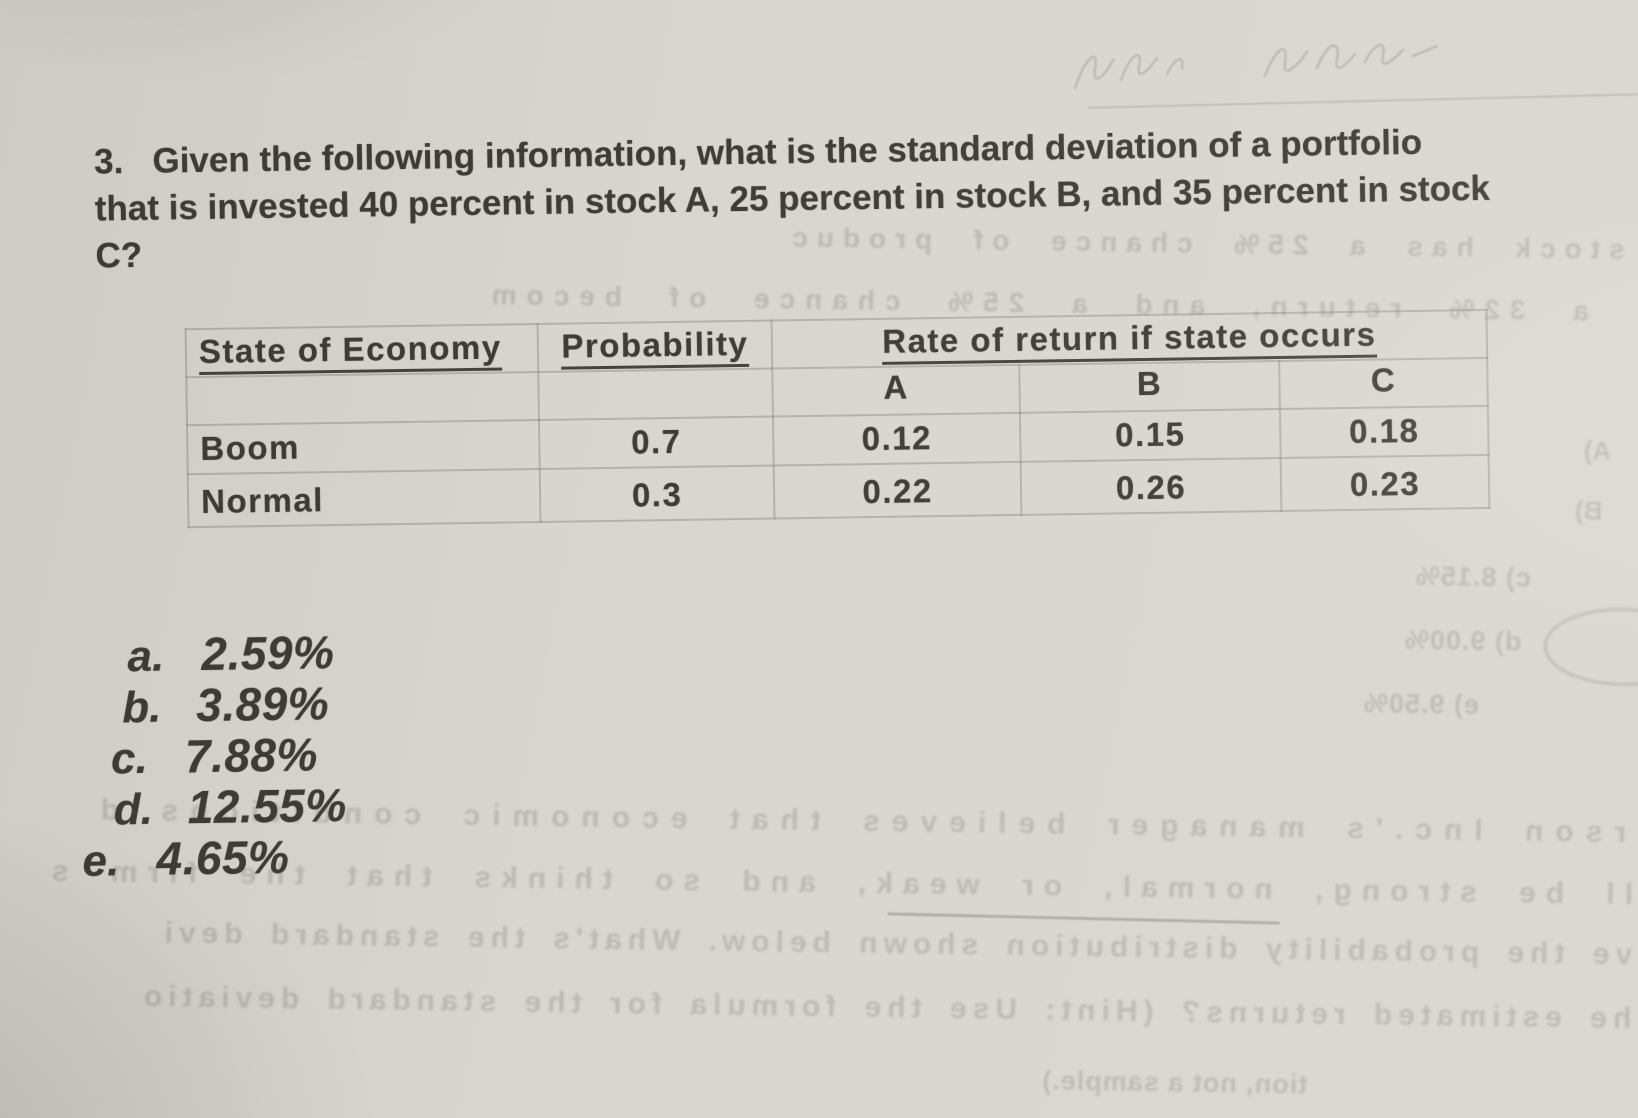  What do you see at coordinates (364, 498) in the screenshot?
I see `state-cell: Normal` at bounding box center [364, 498].